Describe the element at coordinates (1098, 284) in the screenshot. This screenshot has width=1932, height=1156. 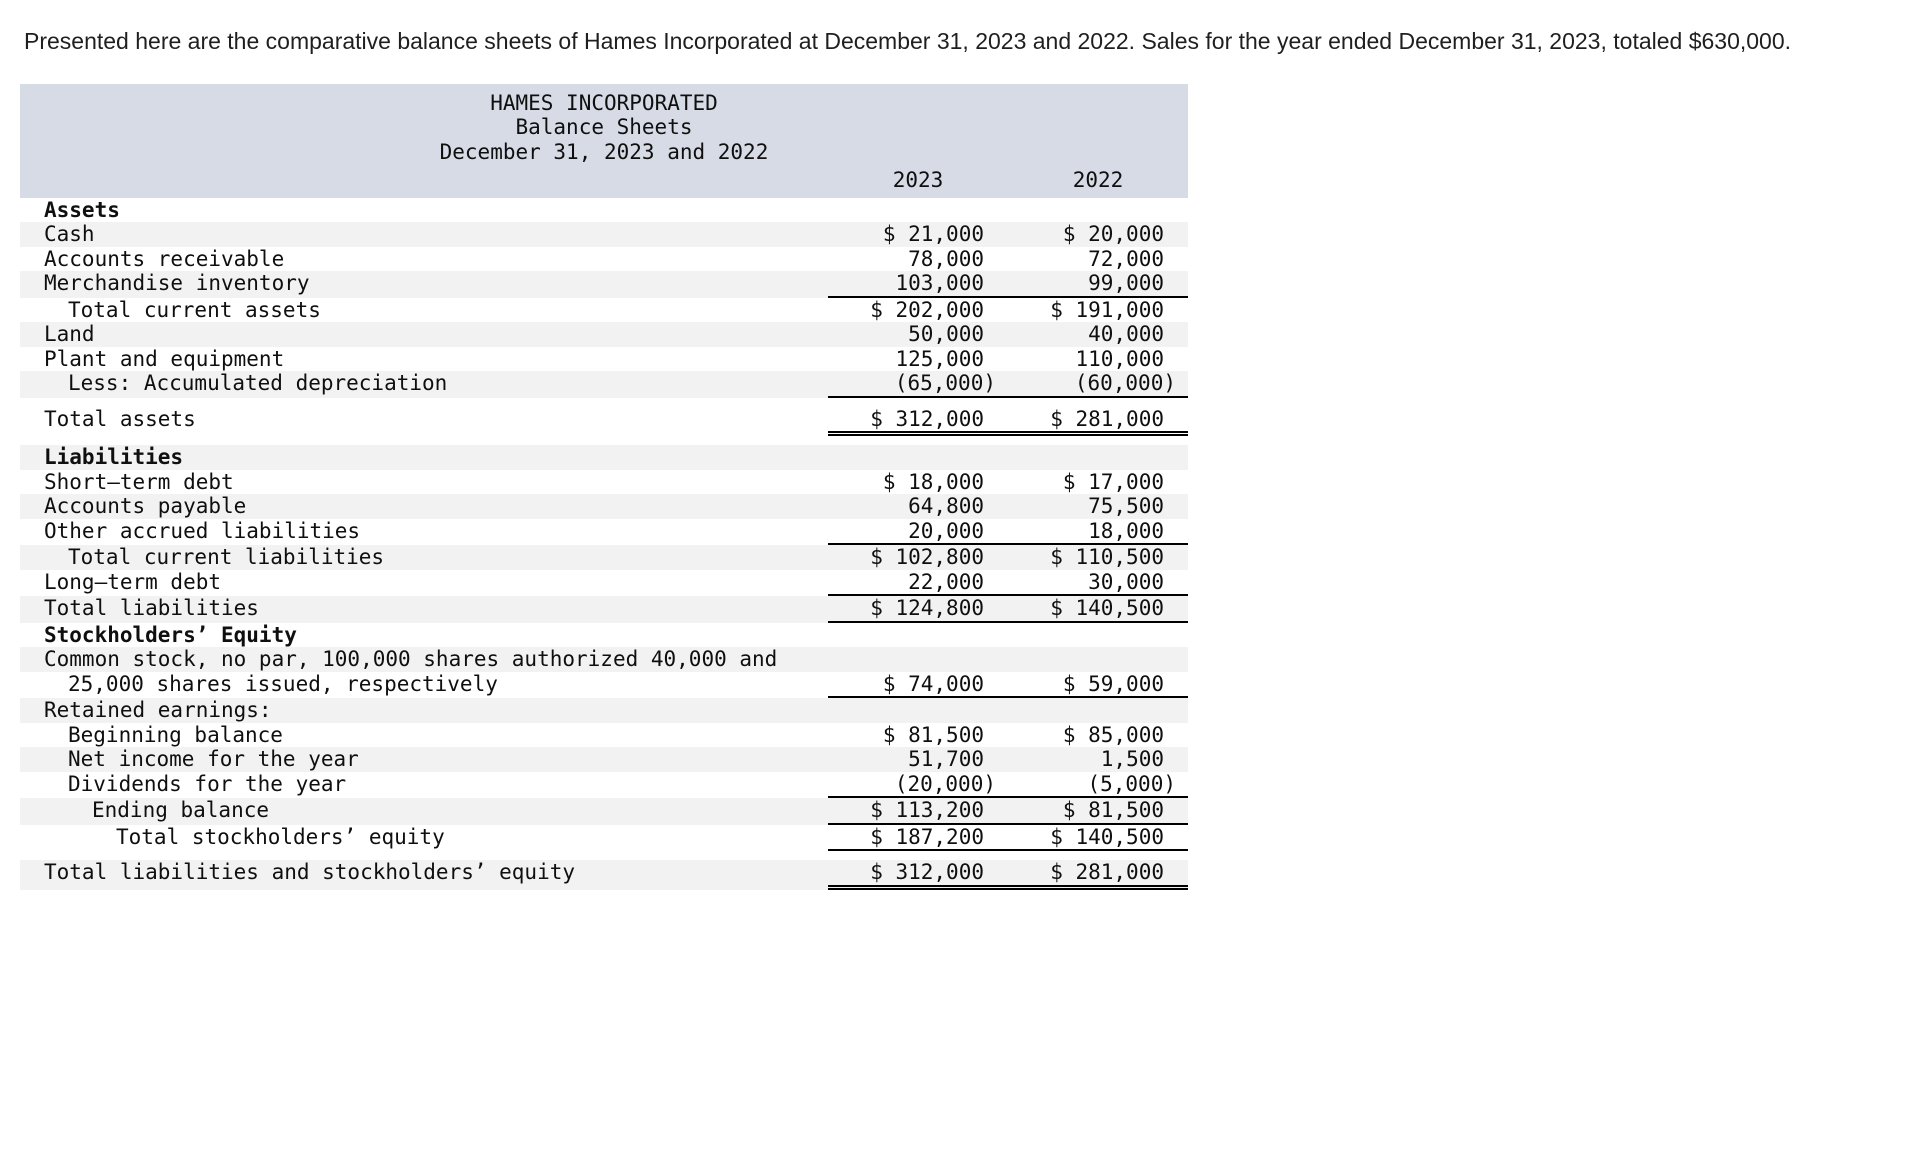
I see `amount-2022: 99,000` at that location.